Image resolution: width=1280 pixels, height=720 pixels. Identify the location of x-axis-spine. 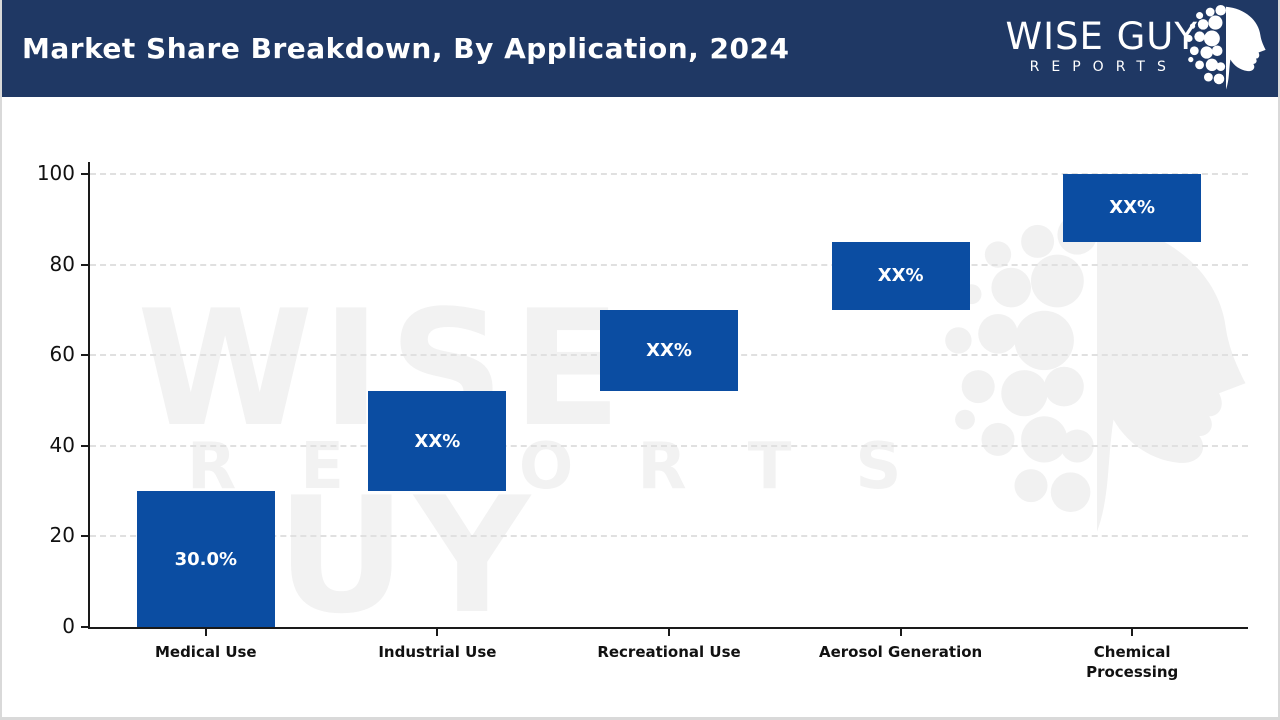
(668, 628).